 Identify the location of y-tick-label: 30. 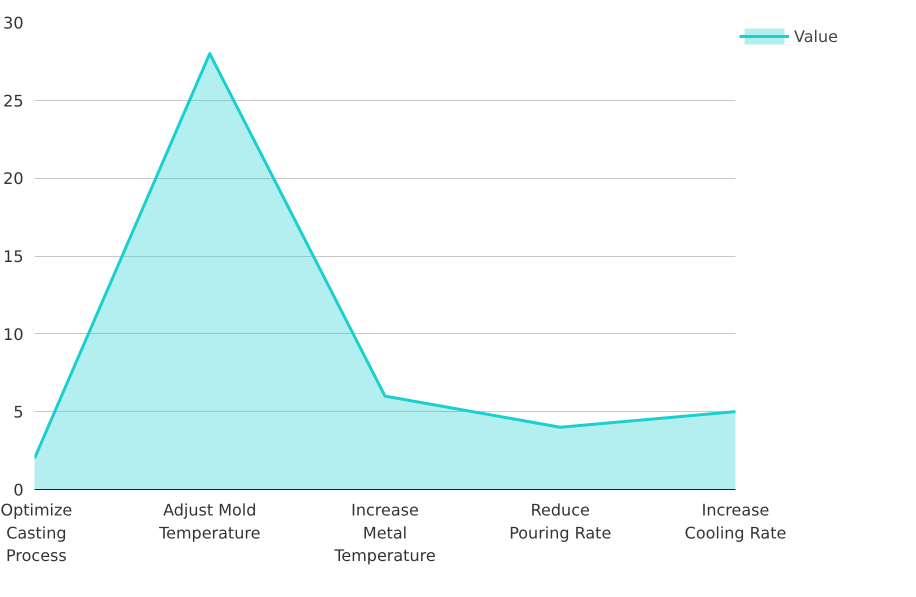
(13, 23).